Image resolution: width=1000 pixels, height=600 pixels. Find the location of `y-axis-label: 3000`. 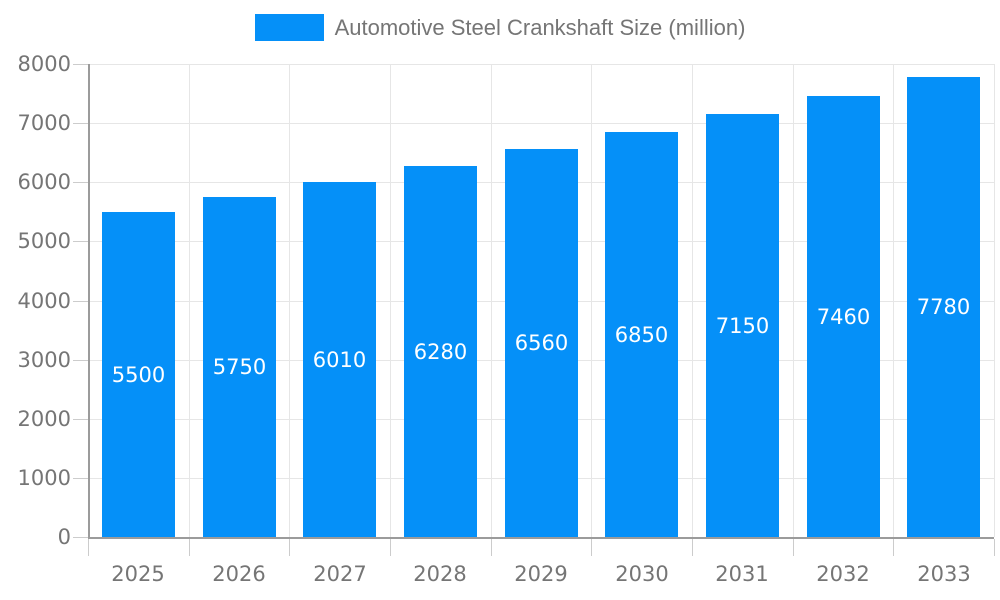

y-axis-label: 3000 is located at coordinates (44, 360).